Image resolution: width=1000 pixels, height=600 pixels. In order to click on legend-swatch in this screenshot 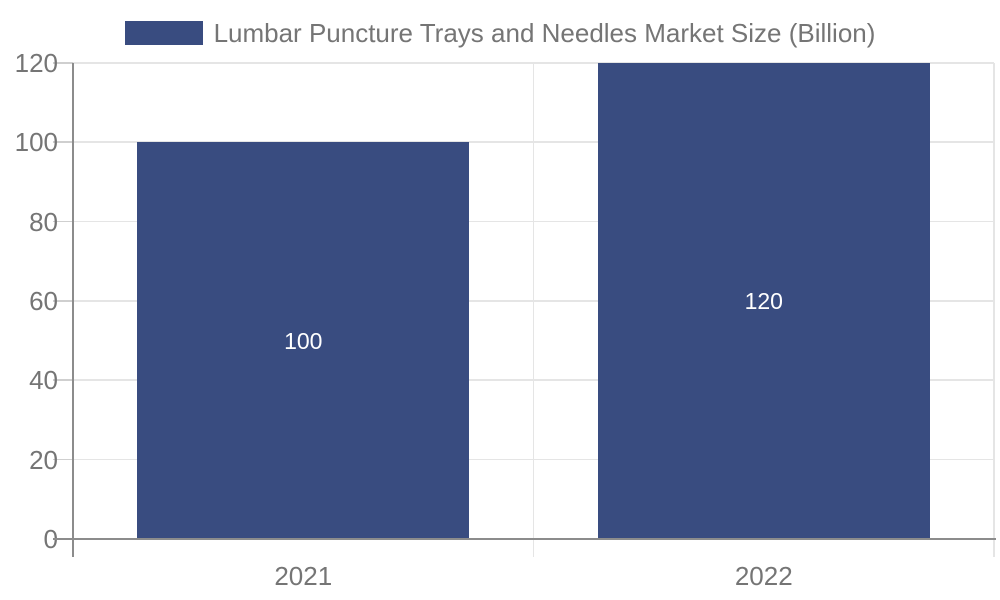, I will do `click(163, 33)`.